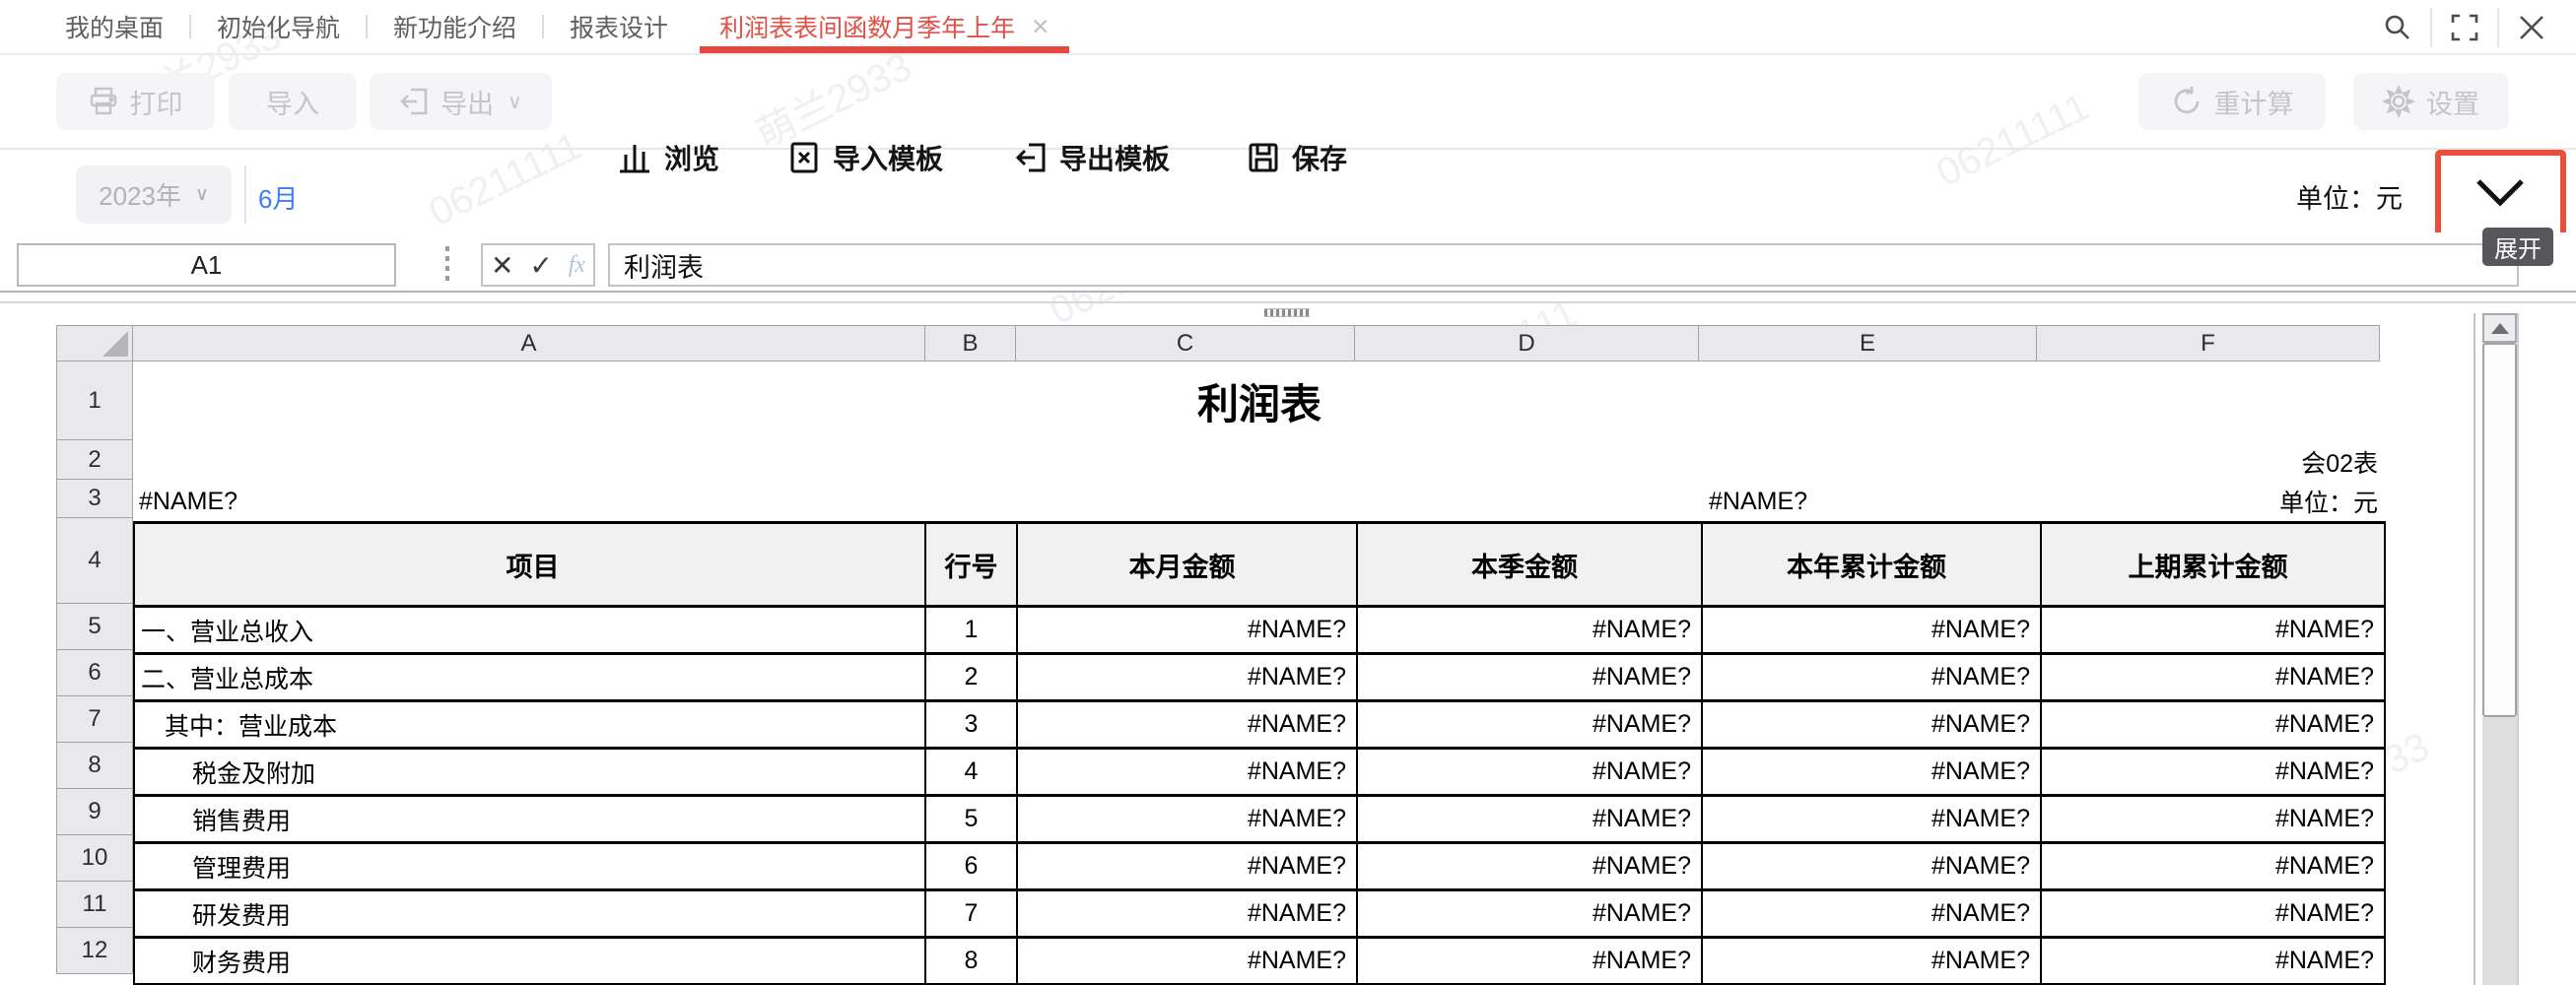 This screenshot has height=985, width=2576. I want to click on row-header-5: 5, so click(94, 626).